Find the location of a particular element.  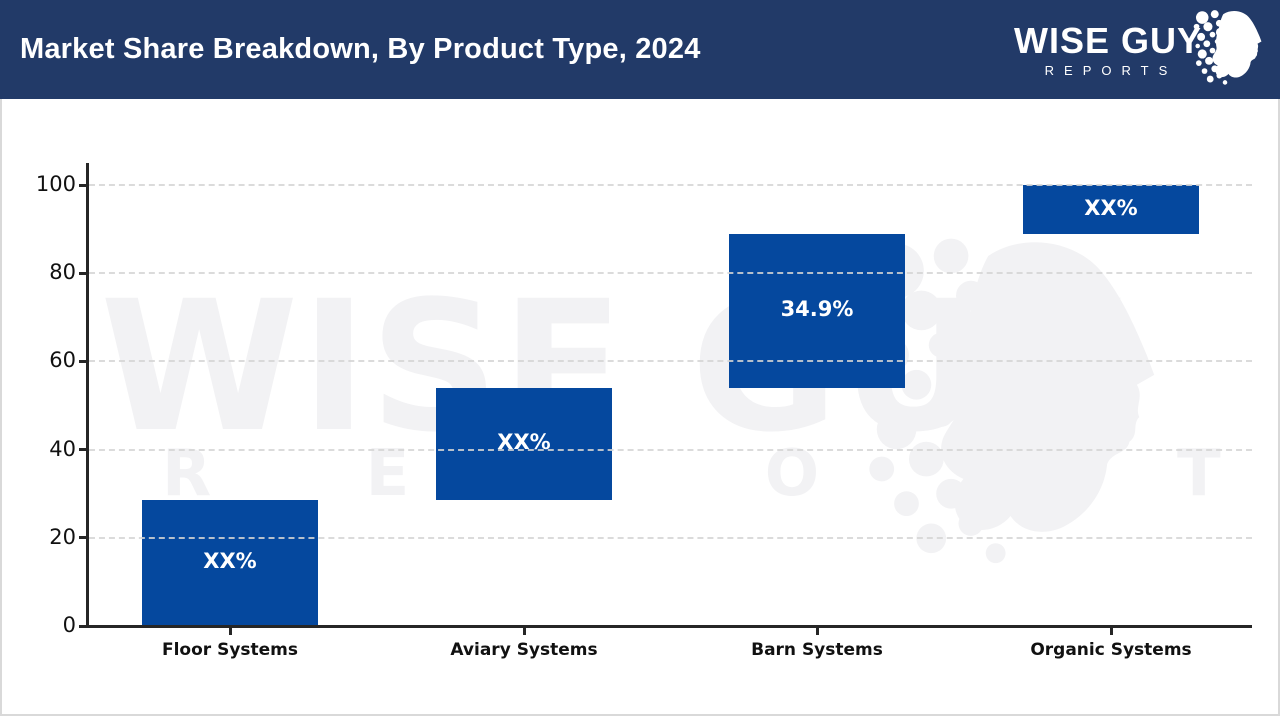

wiseguy-head-icon is located at coordinates (1229, 50).